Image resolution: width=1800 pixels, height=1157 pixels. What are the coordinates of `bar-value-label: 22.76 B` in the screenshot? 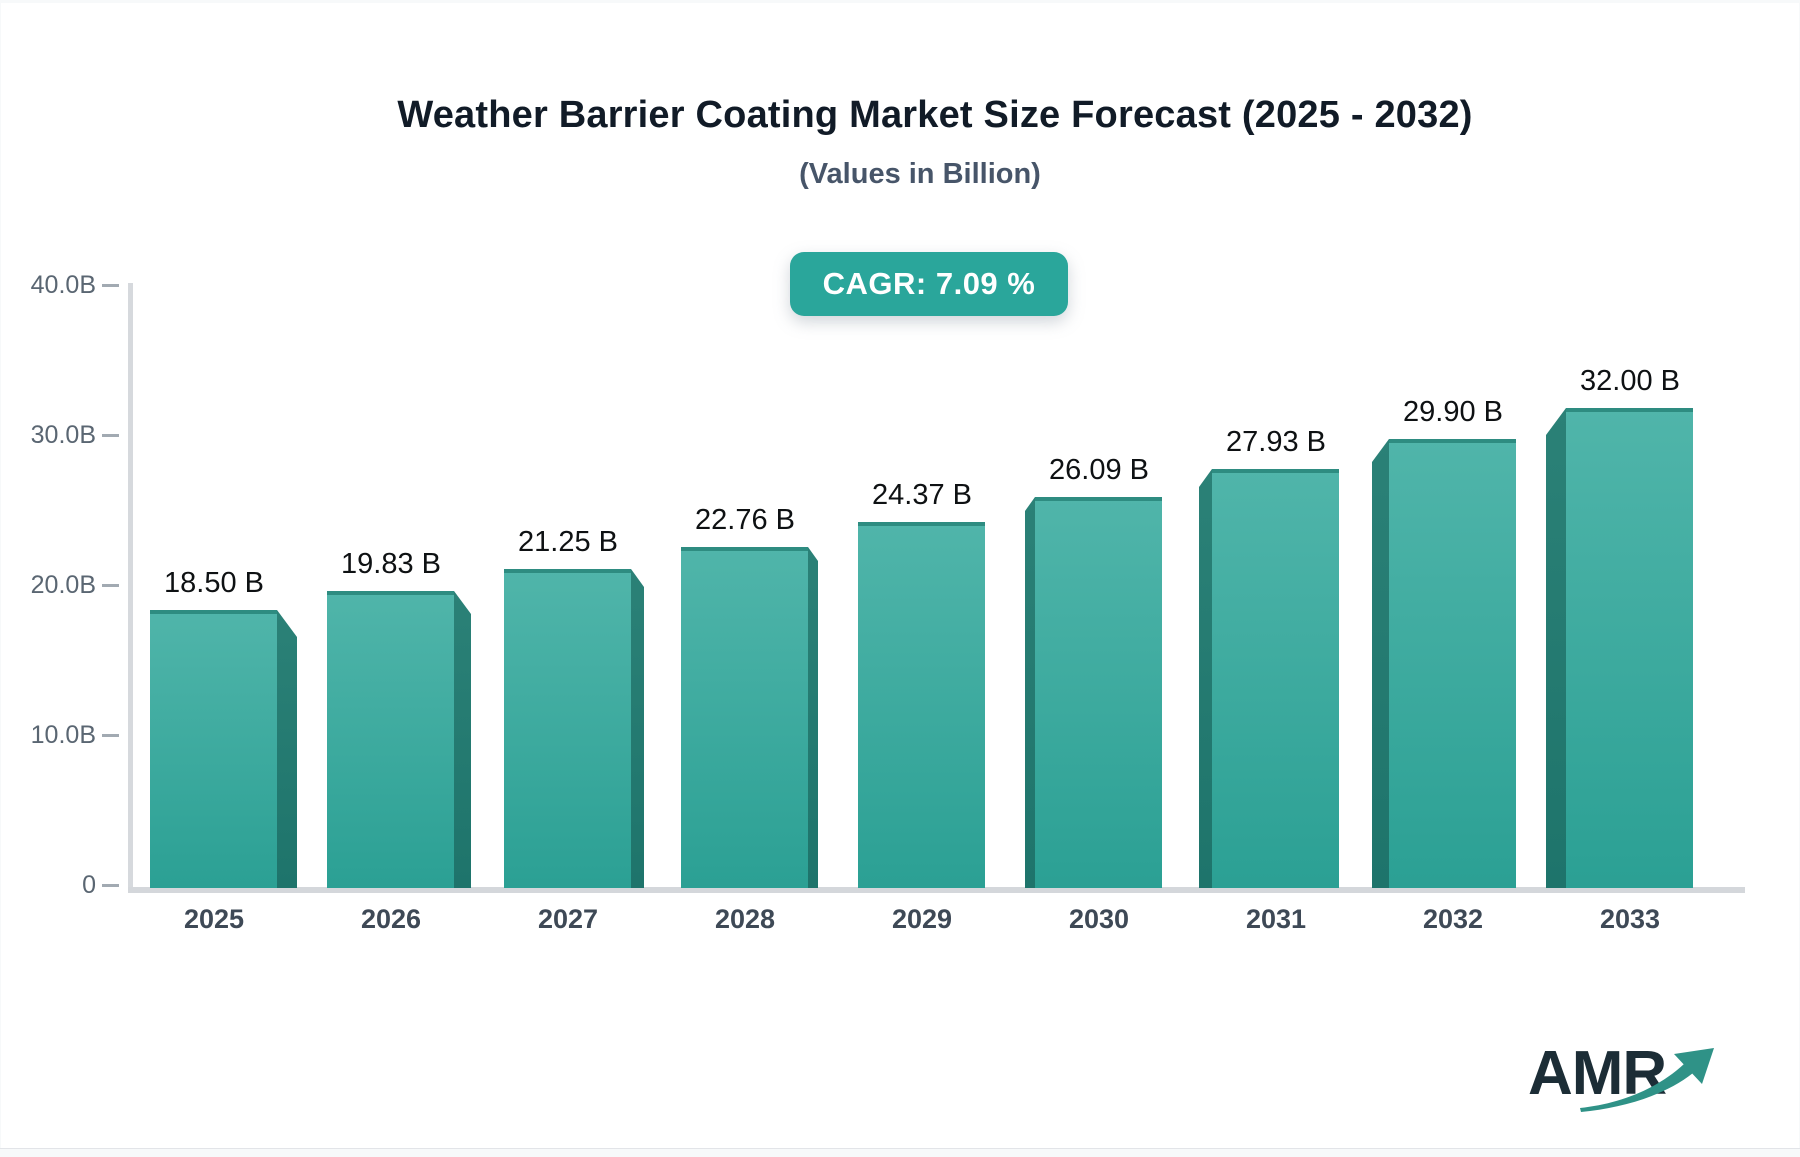 It's located at (745, 520).